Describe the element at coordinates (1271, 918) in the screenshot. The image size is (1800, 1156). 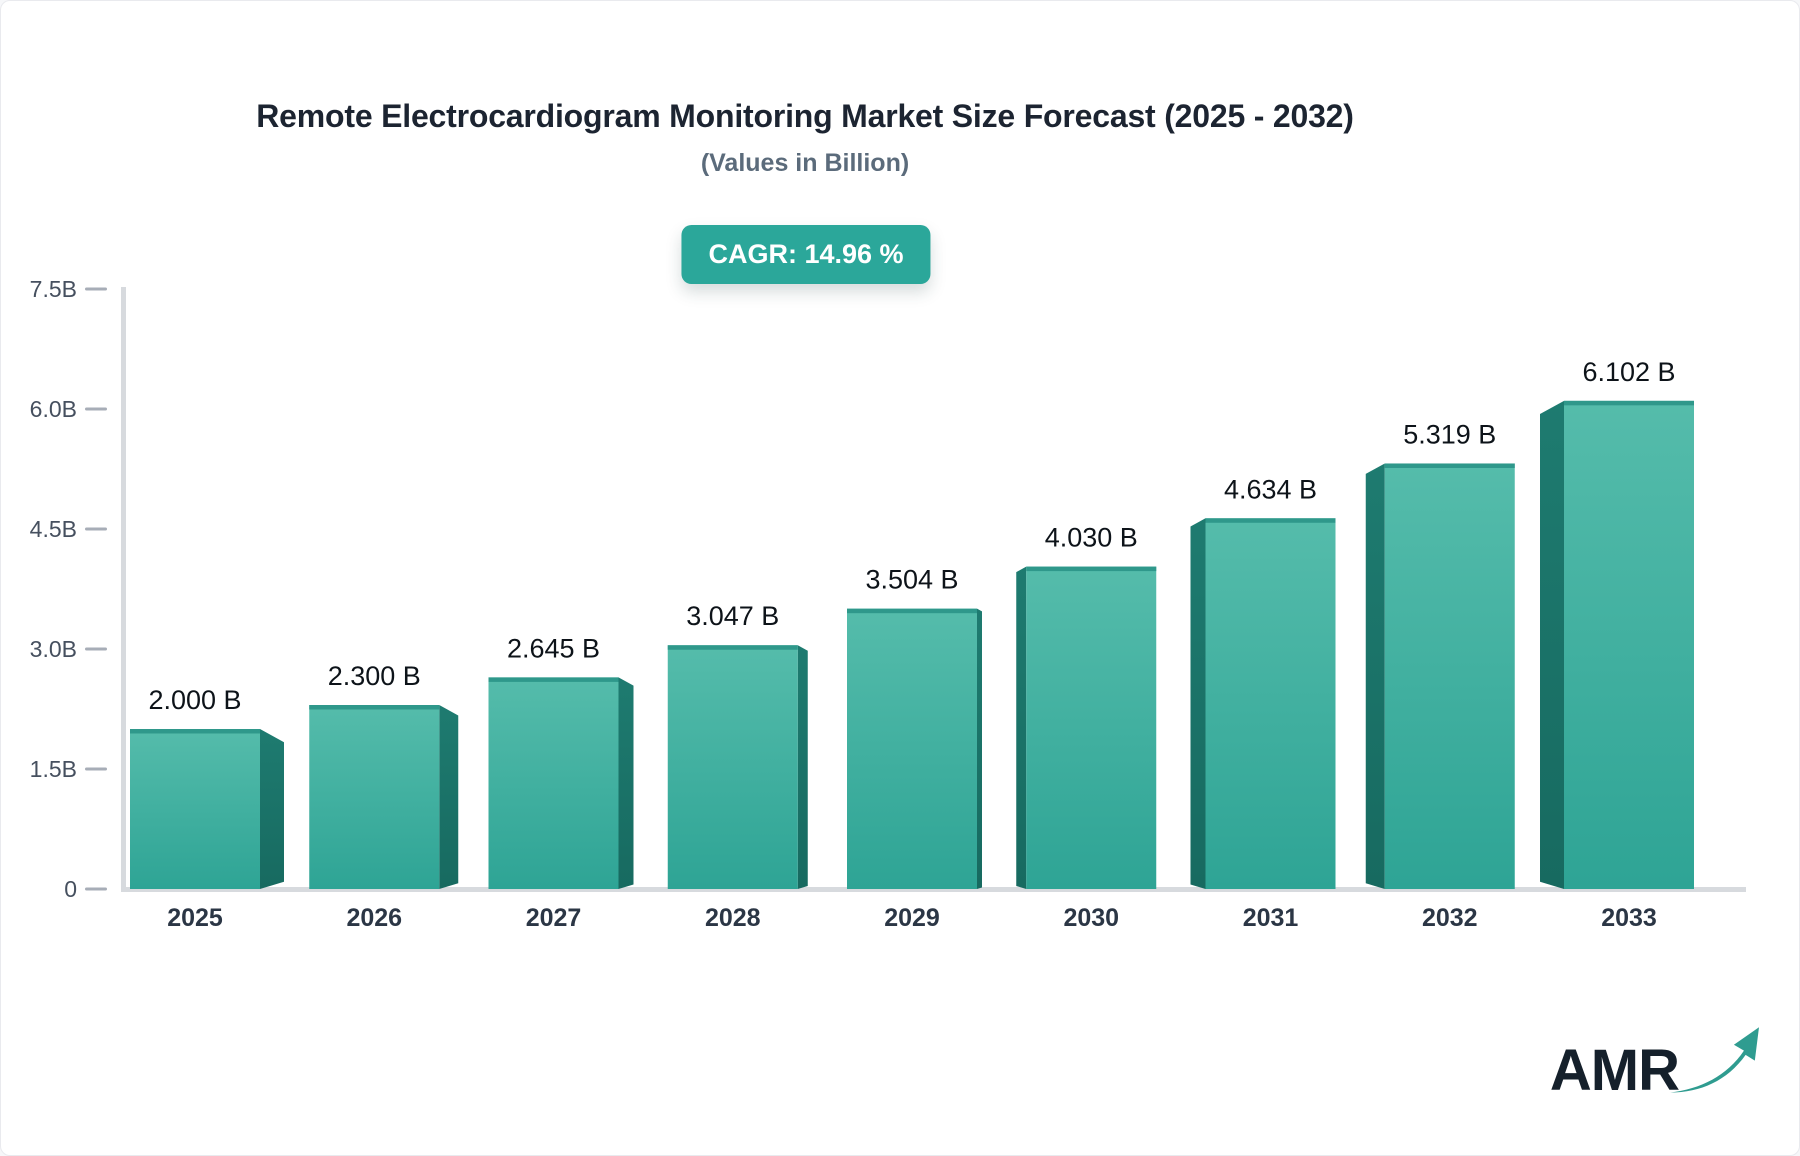
I see `x-axis-label: 2031` at that location.